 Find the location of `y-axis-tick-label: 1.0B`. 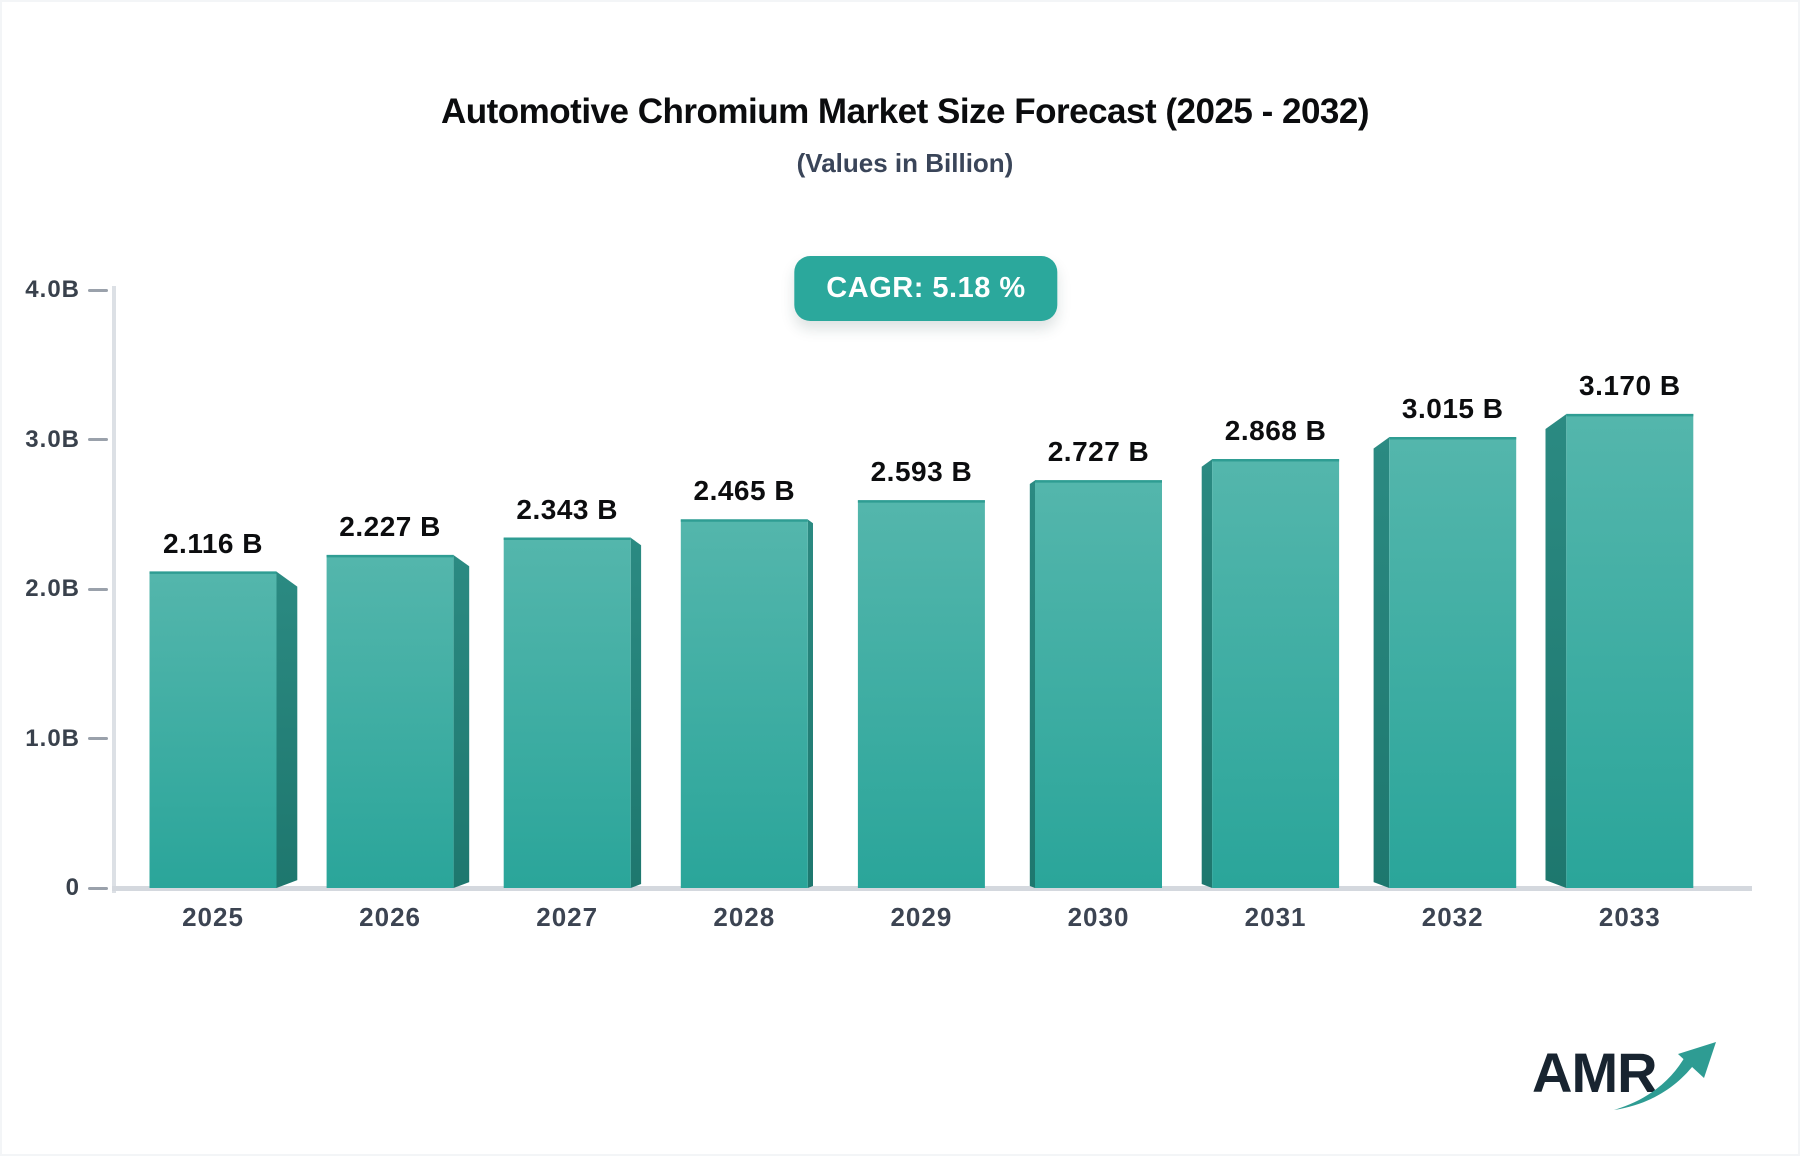

y-axis-tick-label: 1.0B is located at coordinates (52, 738).